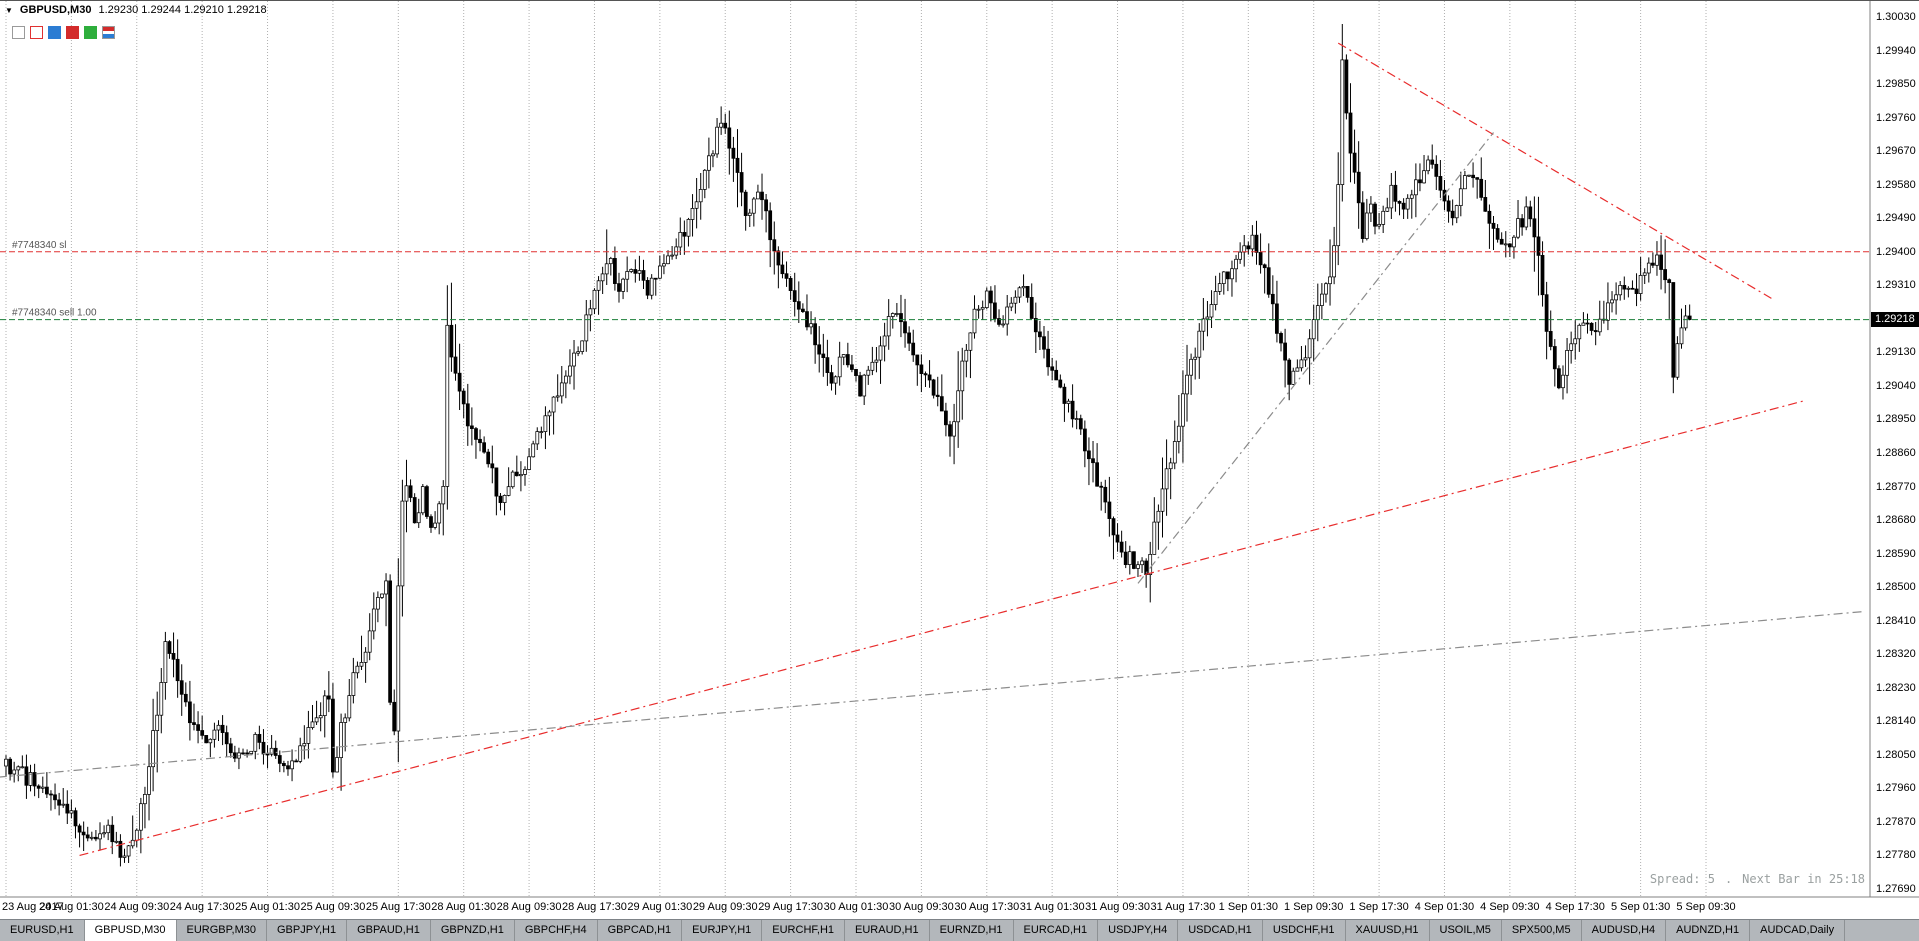 The image size is (1919, 941). Describe the element at coordinates (36, 32) in the screenshot. I see `red-outline-square-button` at that location.